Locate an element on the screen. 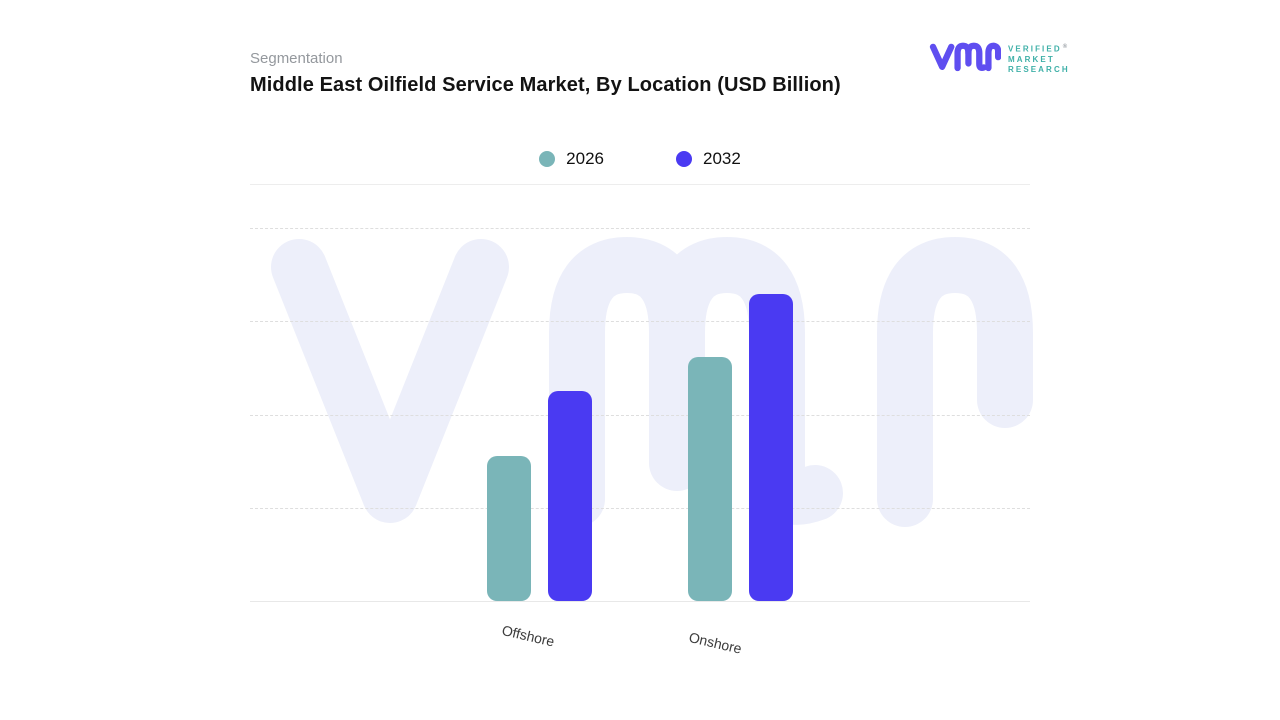  bar-offshore-2026 is located at coordinates (509, 528).